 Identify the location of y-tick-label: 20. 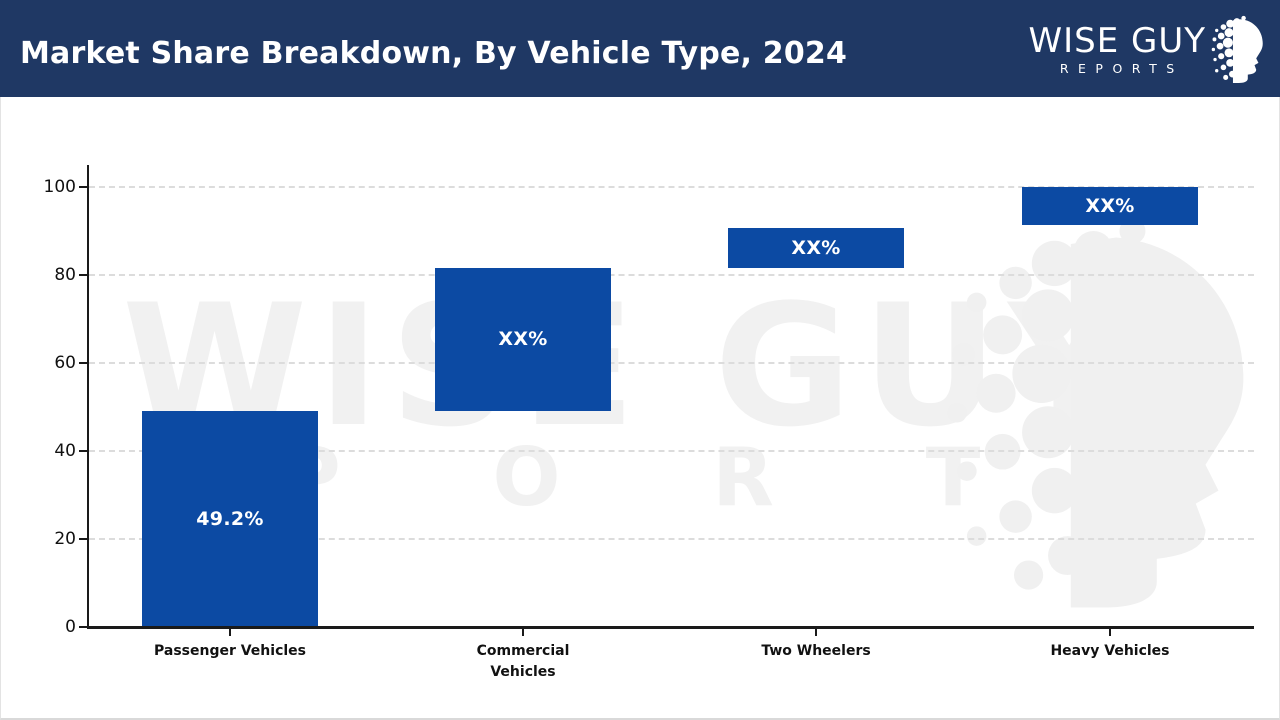
(65, 539).